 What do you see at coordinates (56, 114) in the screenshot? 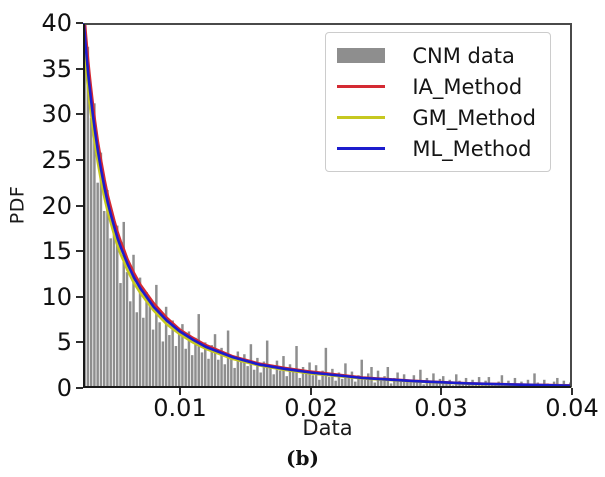
I see `y-tick-label: 30` at bounding box center [56, 114].